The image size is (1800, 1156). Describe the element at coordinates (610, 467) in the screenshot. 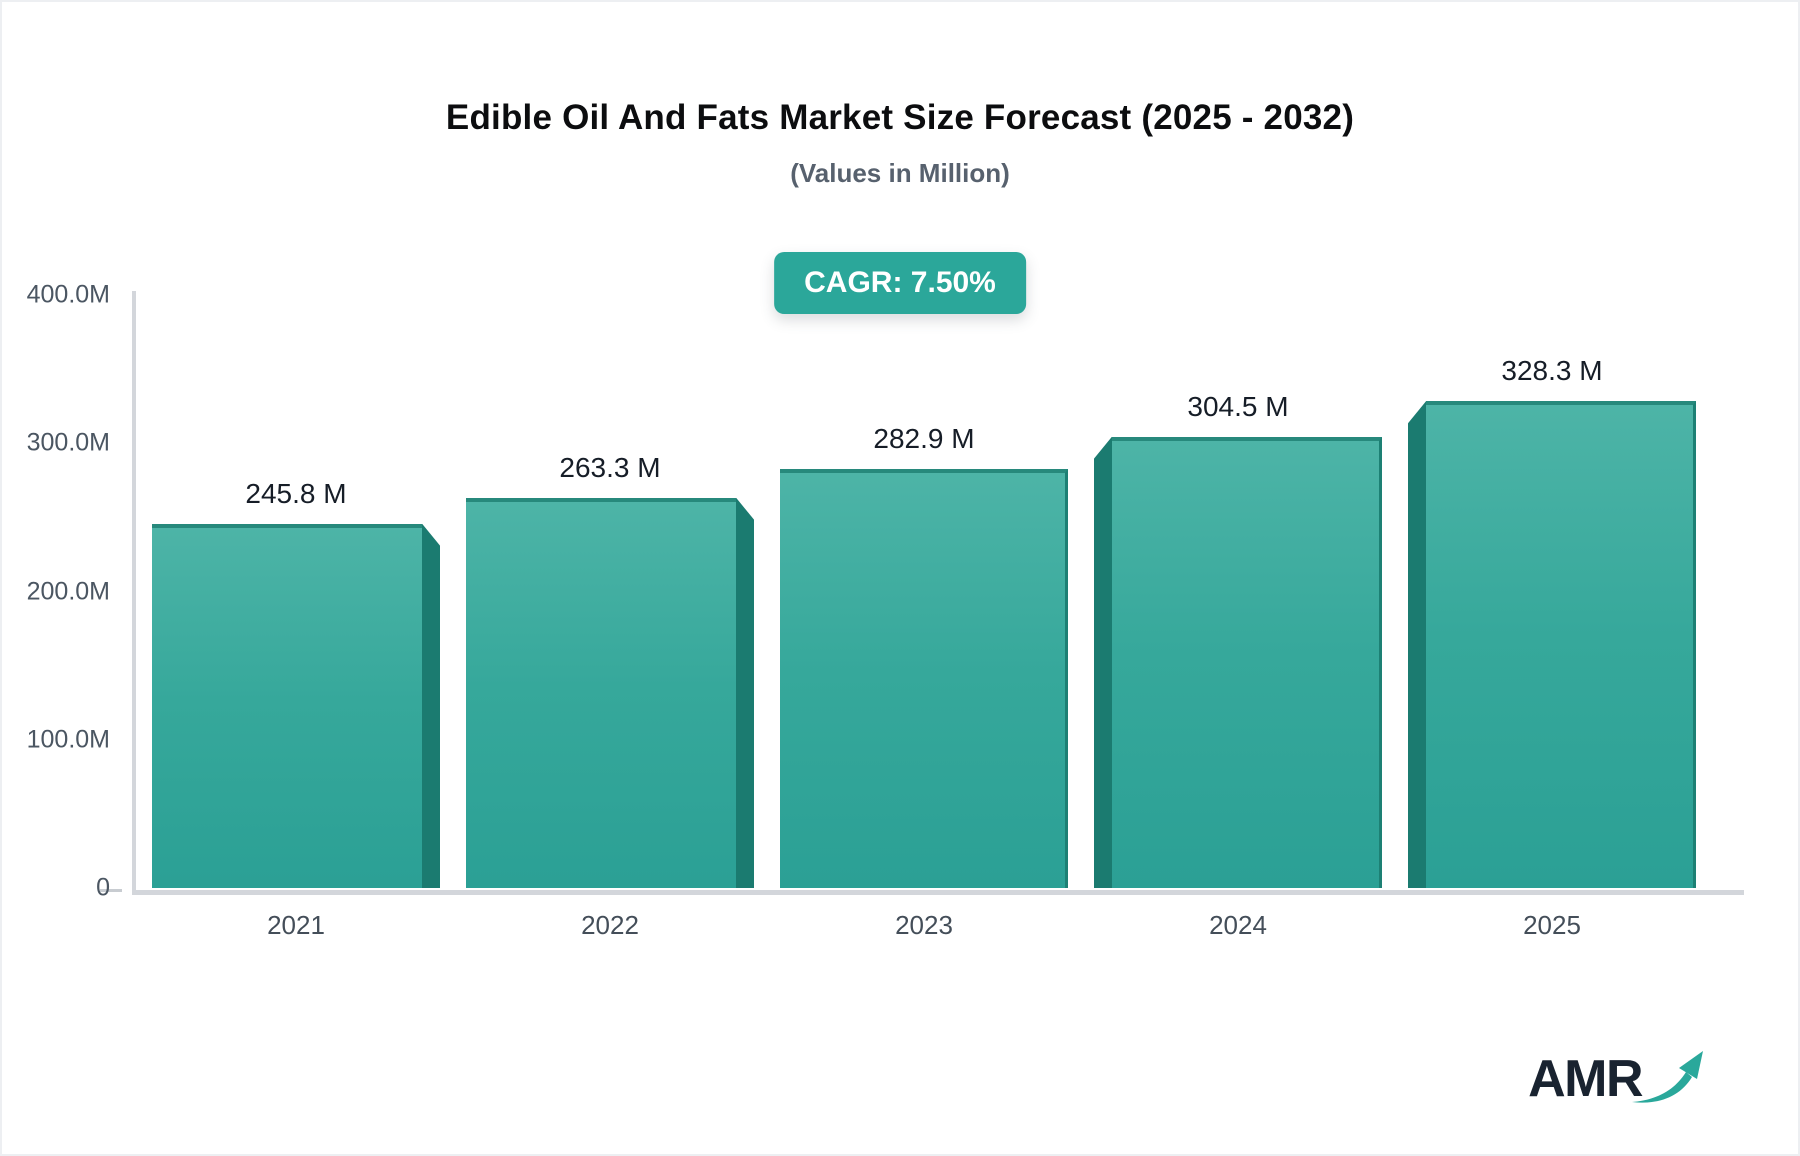

I see `bar-value-label: 263.3 M` at that location.